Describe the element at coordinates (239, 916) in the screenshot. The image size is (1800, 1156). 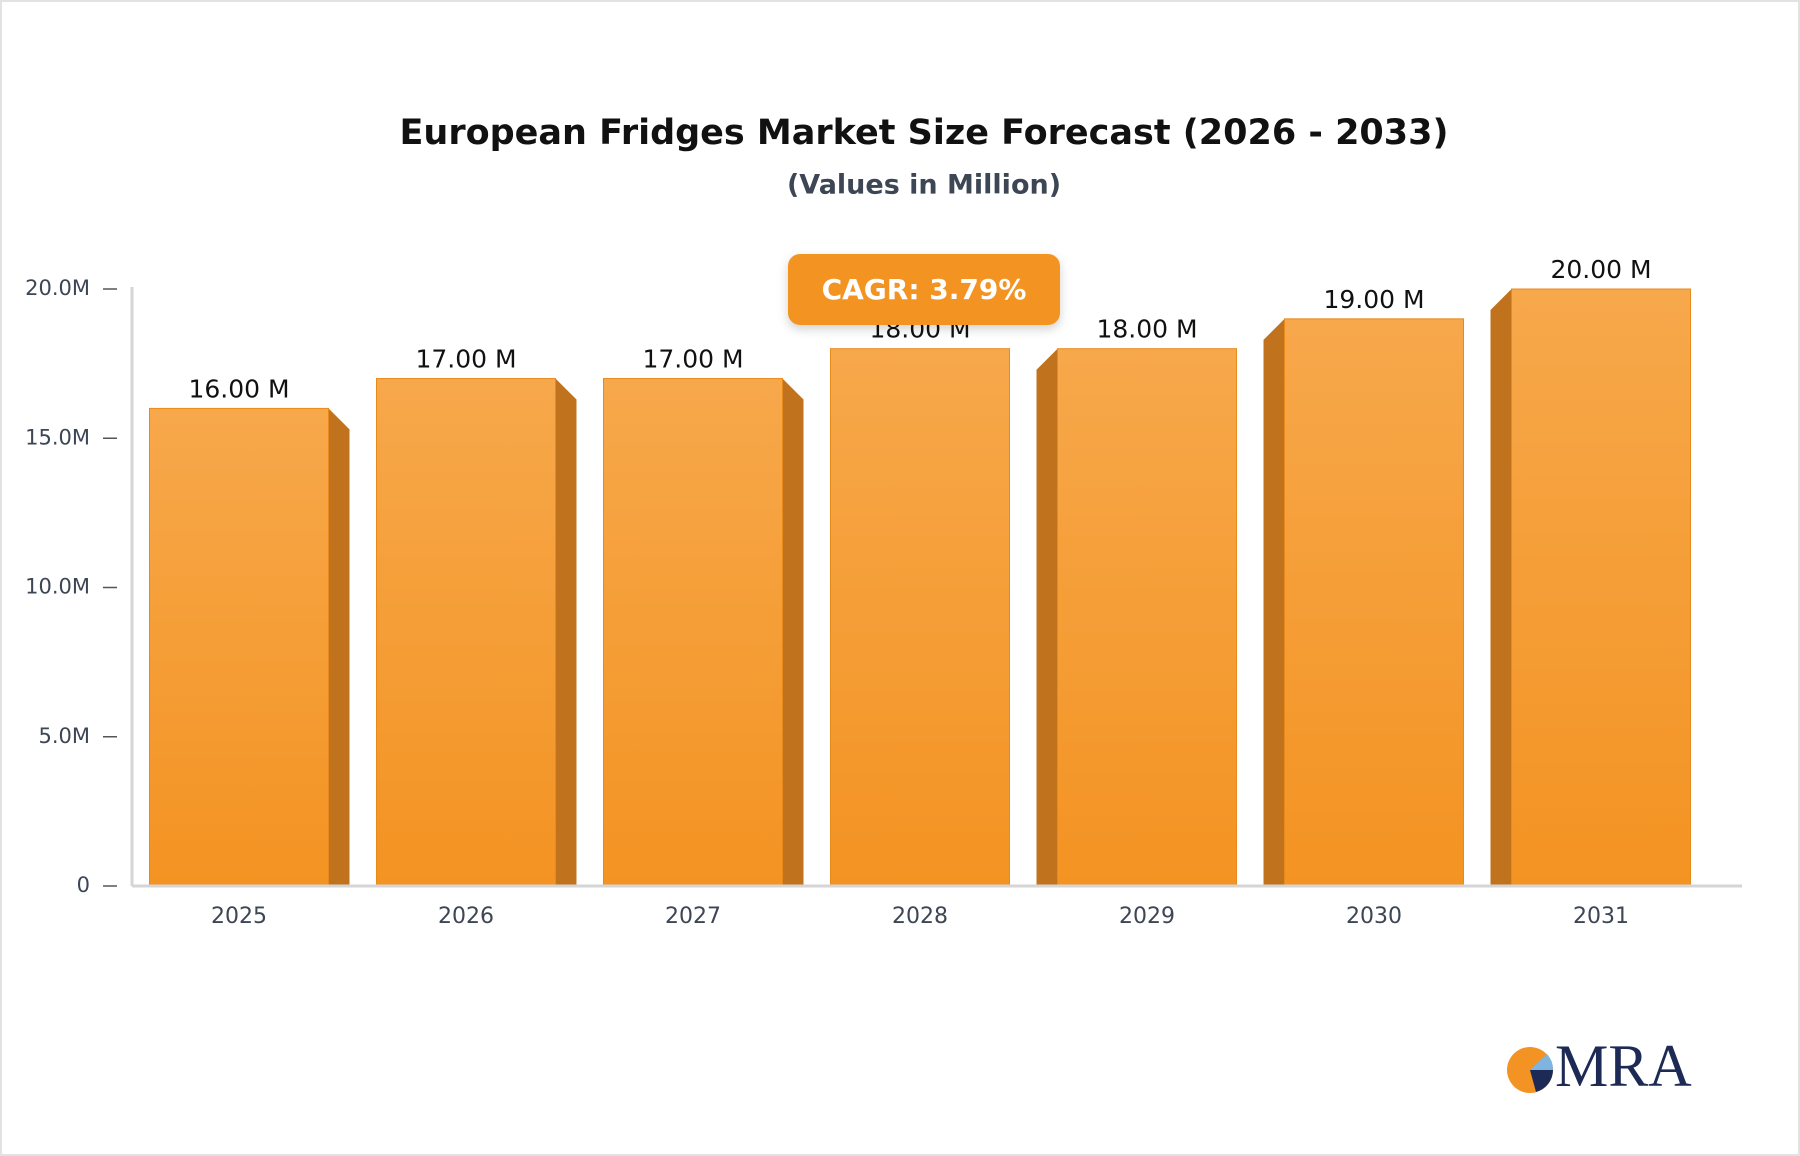
I see `x-tick-label: 2025` at that location.